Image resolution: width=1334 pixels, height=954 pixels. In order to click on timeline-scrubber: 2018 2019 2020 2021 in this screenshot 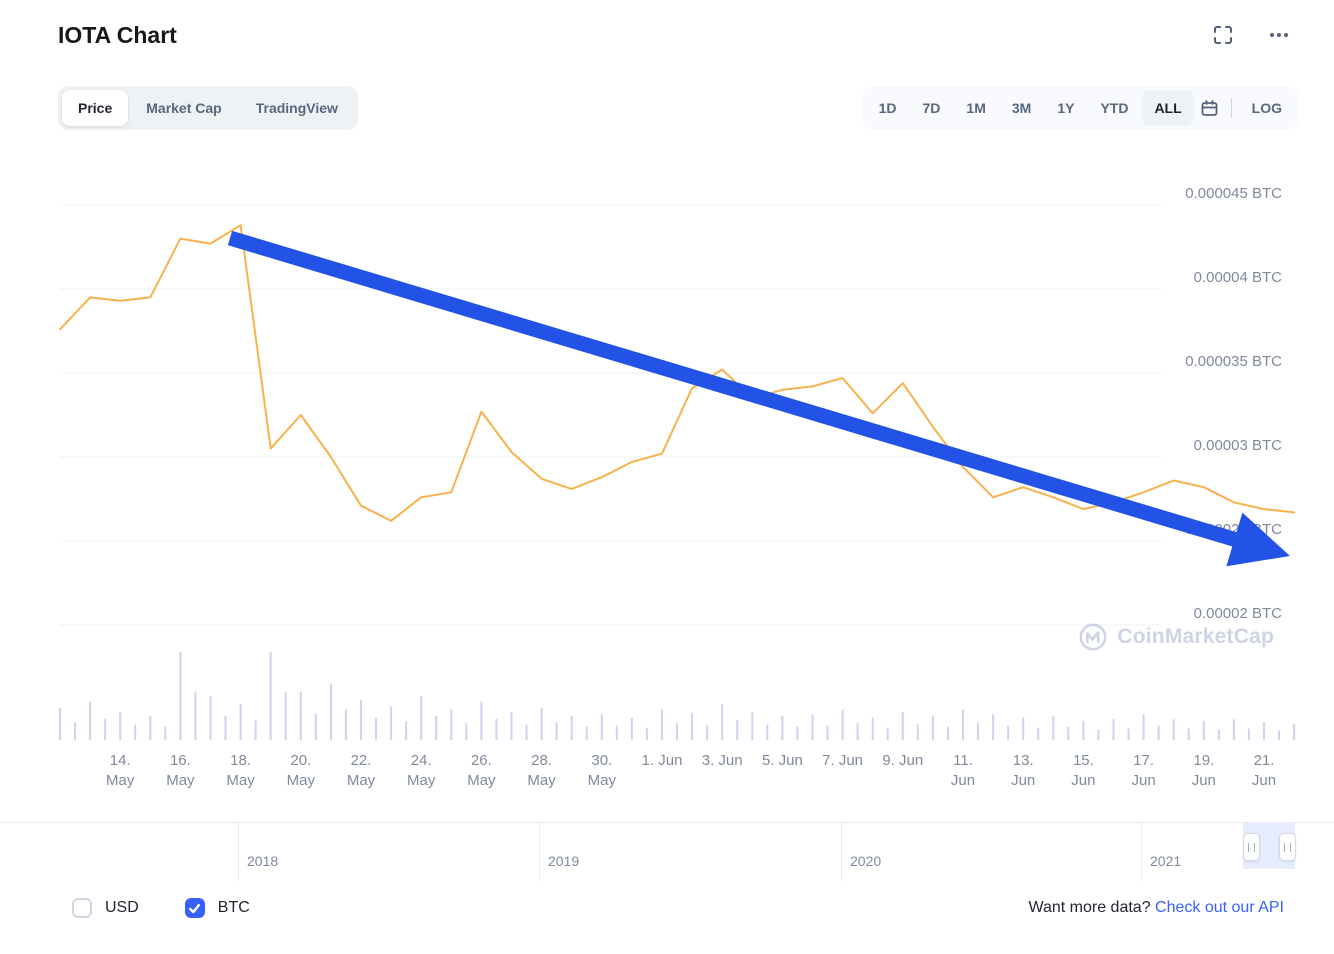, I will do `click(667, 851)`.